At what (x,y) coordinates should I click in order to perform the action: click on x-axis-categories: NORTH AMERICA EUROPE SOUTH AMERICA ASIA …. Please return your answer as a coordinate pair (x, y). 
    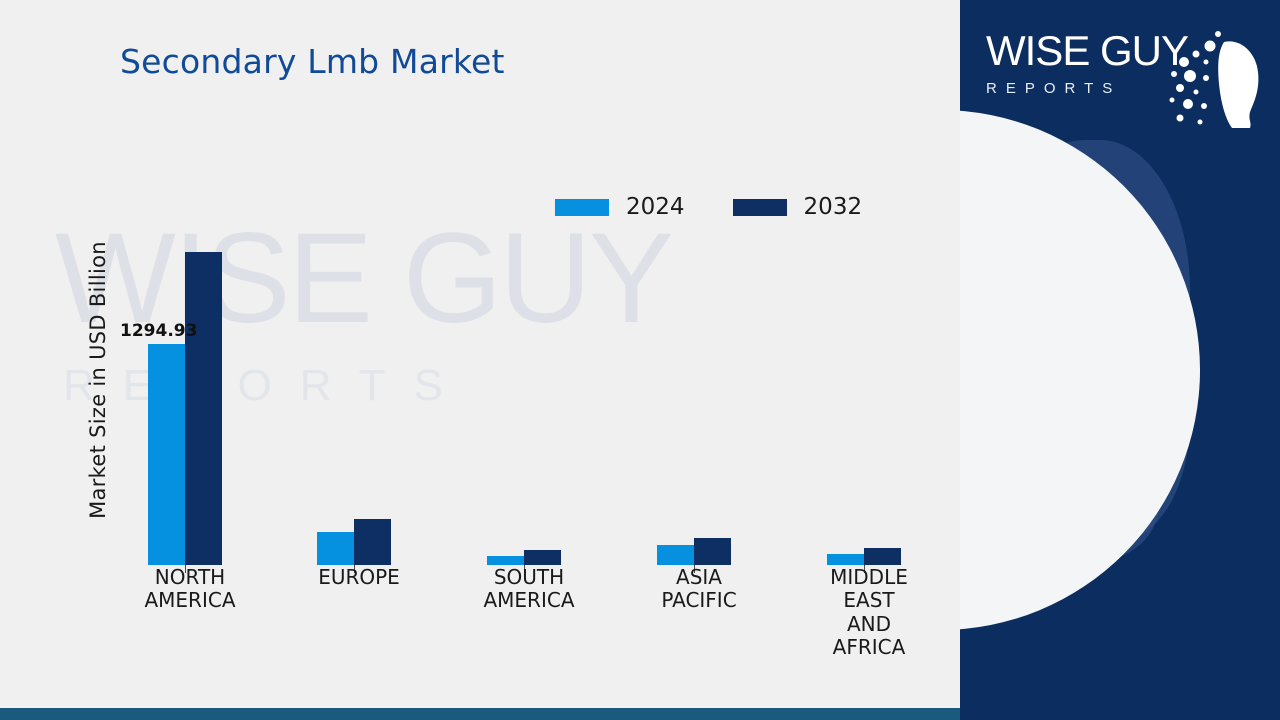
    Looking at the image, I should click on (513, 625).